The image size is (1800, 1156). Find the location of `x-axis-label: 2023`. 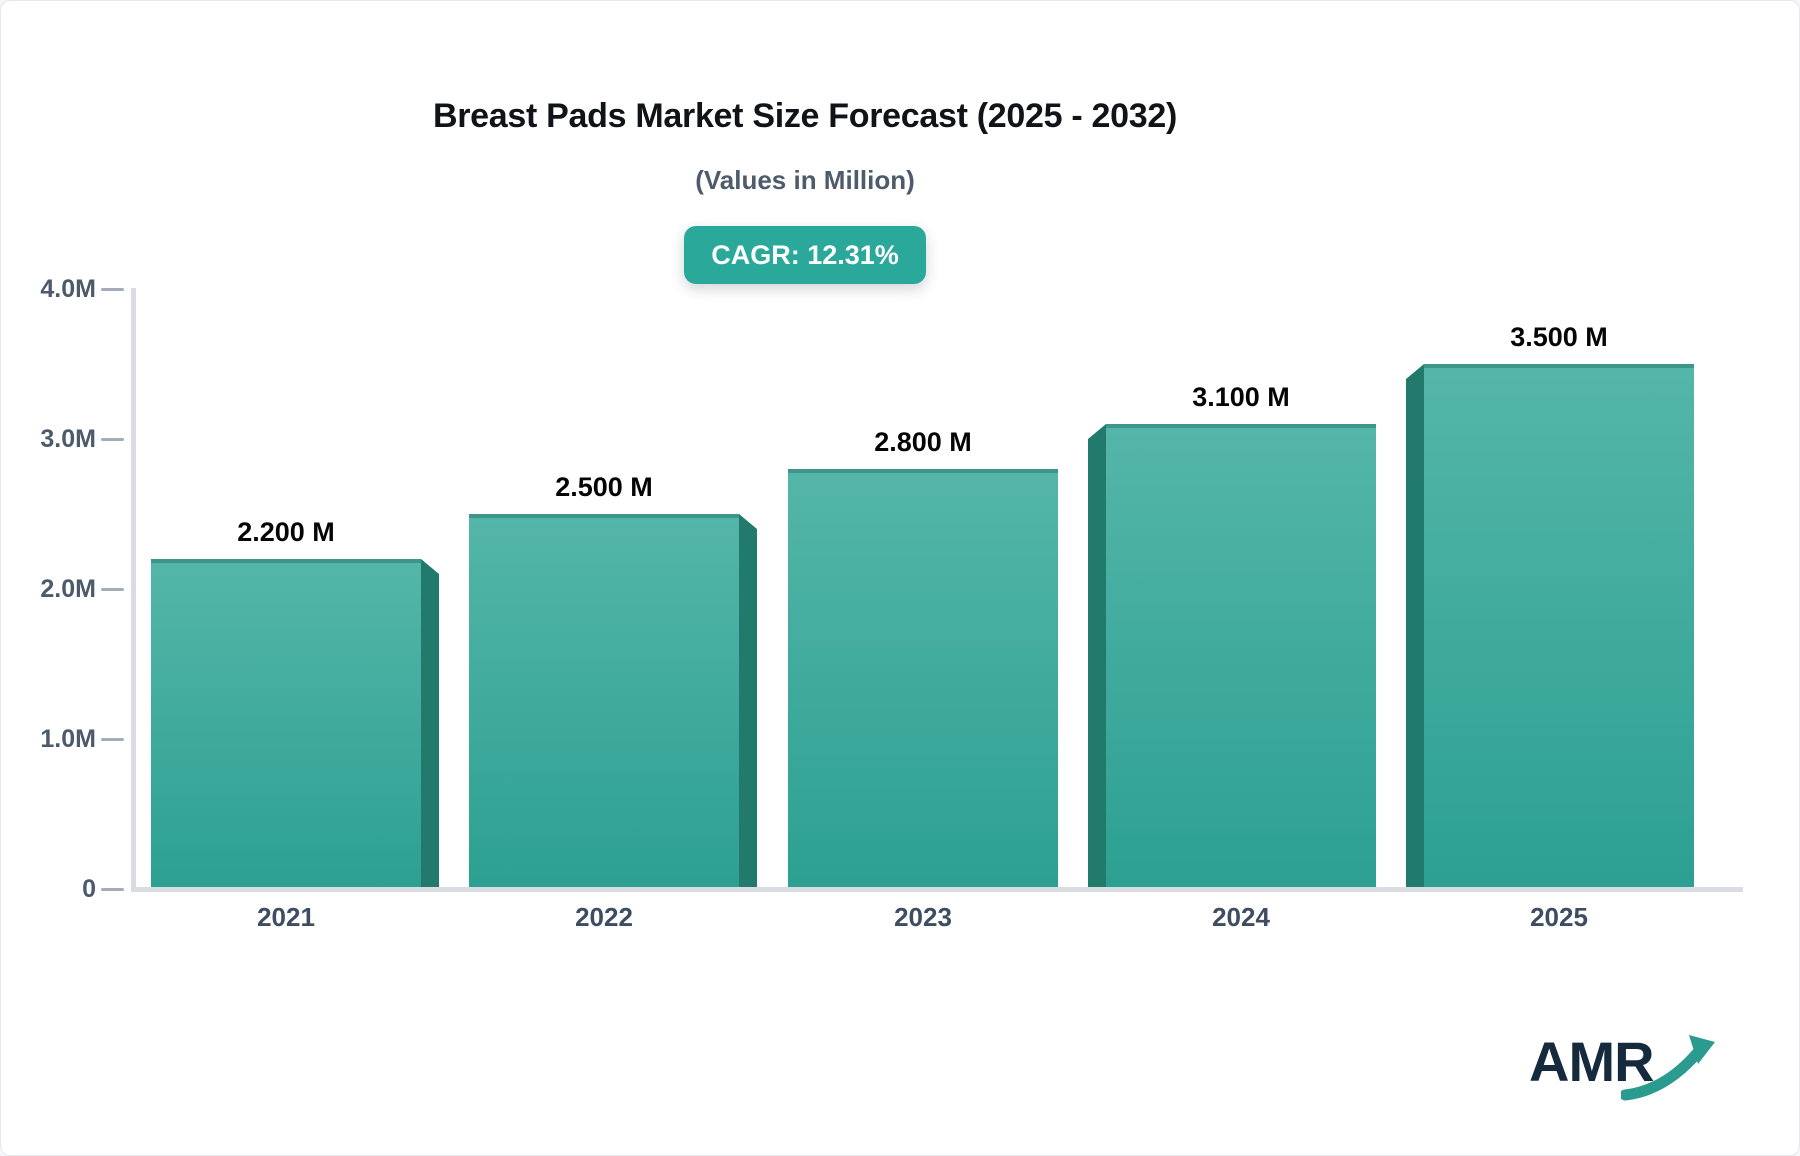

x-axis-label: 2023 is located at coordinates (923, 917).